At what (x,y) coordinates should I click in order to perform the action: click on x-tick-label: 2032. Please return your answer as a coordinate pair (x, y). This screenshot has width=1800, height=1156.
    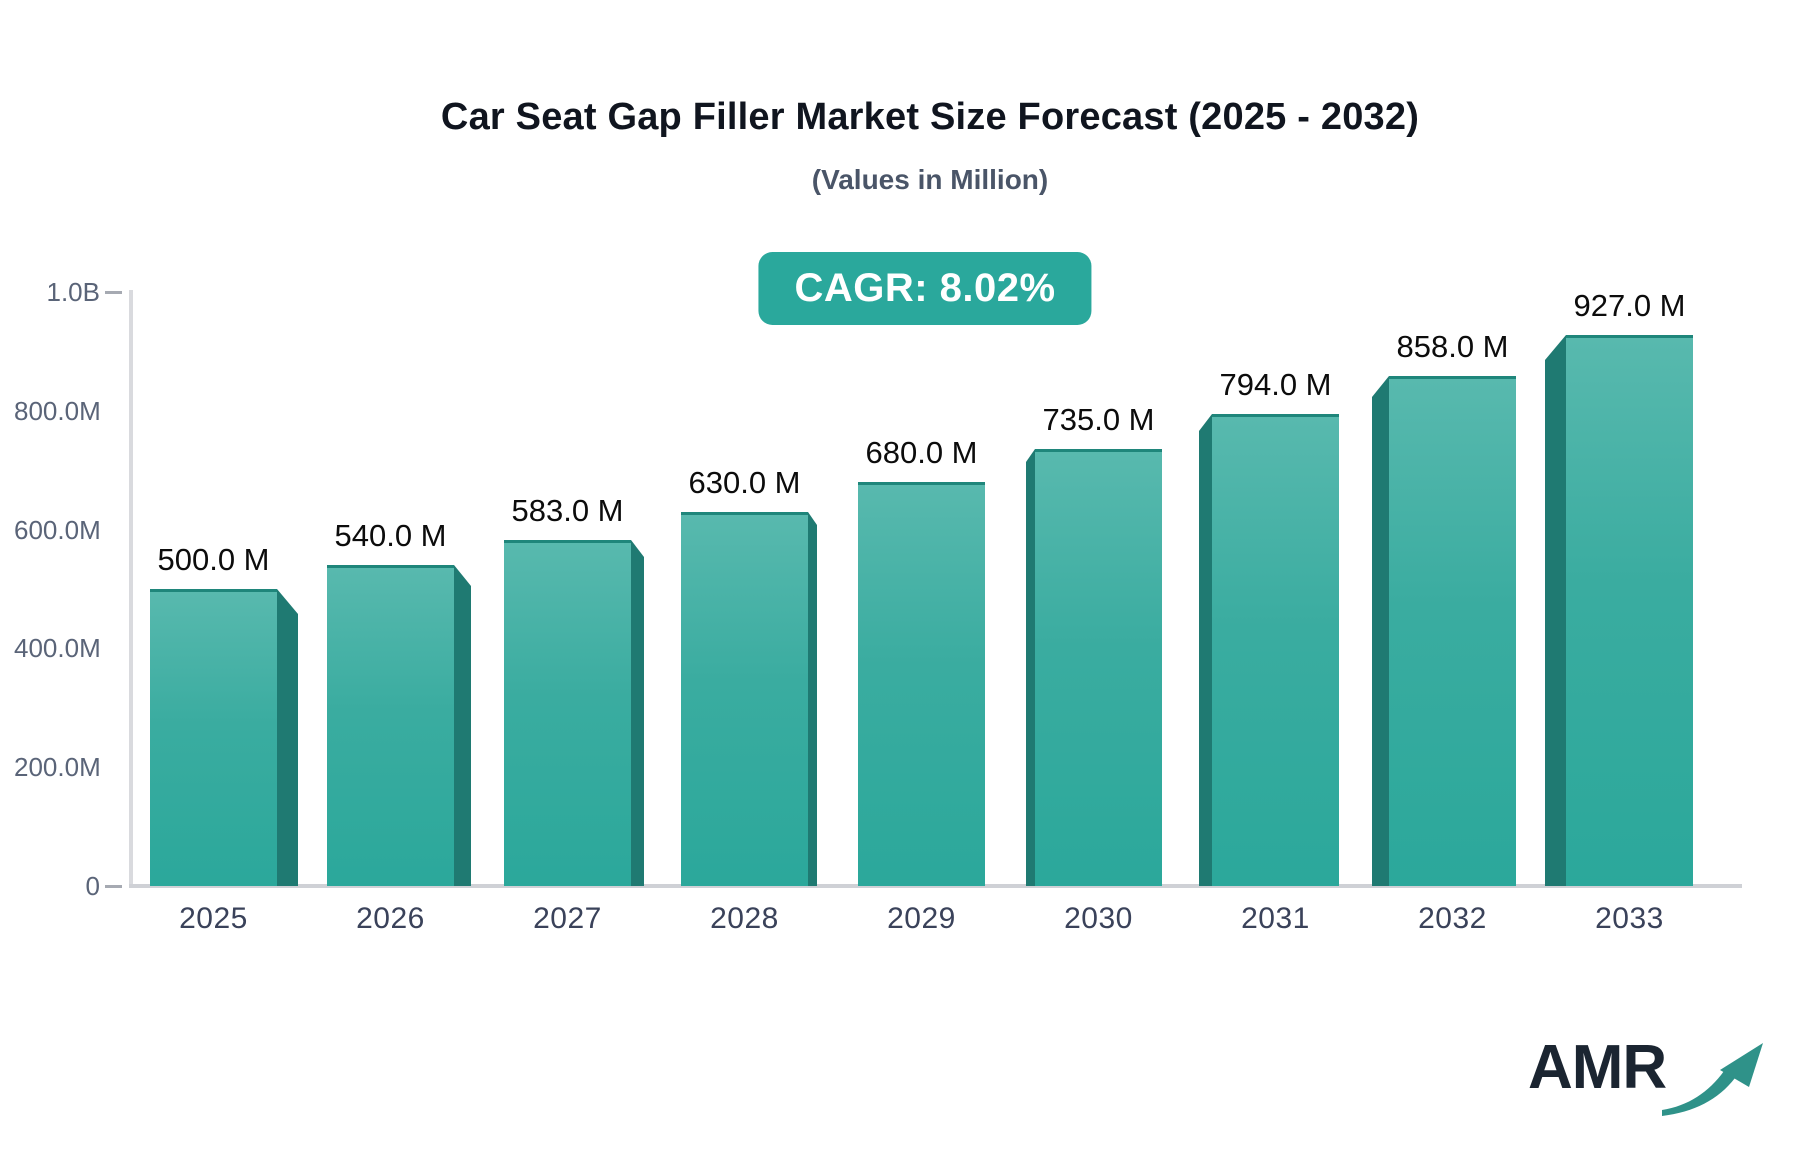
    Looking at the image, I should click on (1452, 918).